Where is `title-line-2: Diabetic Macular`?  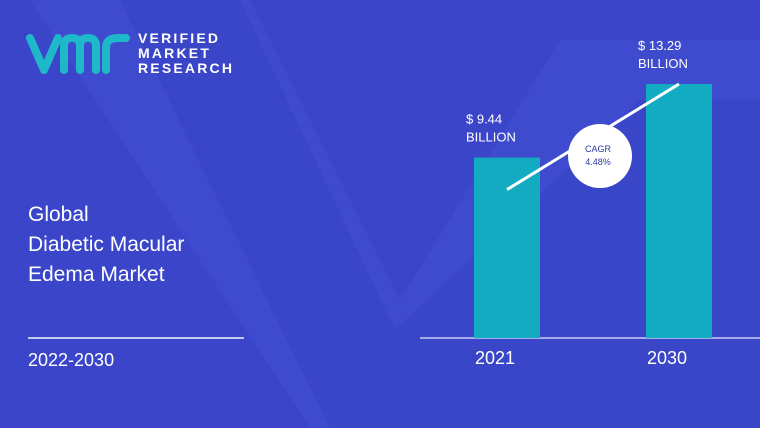
title-line-2: Diabetic Macular is located at coordinates (106, 244).